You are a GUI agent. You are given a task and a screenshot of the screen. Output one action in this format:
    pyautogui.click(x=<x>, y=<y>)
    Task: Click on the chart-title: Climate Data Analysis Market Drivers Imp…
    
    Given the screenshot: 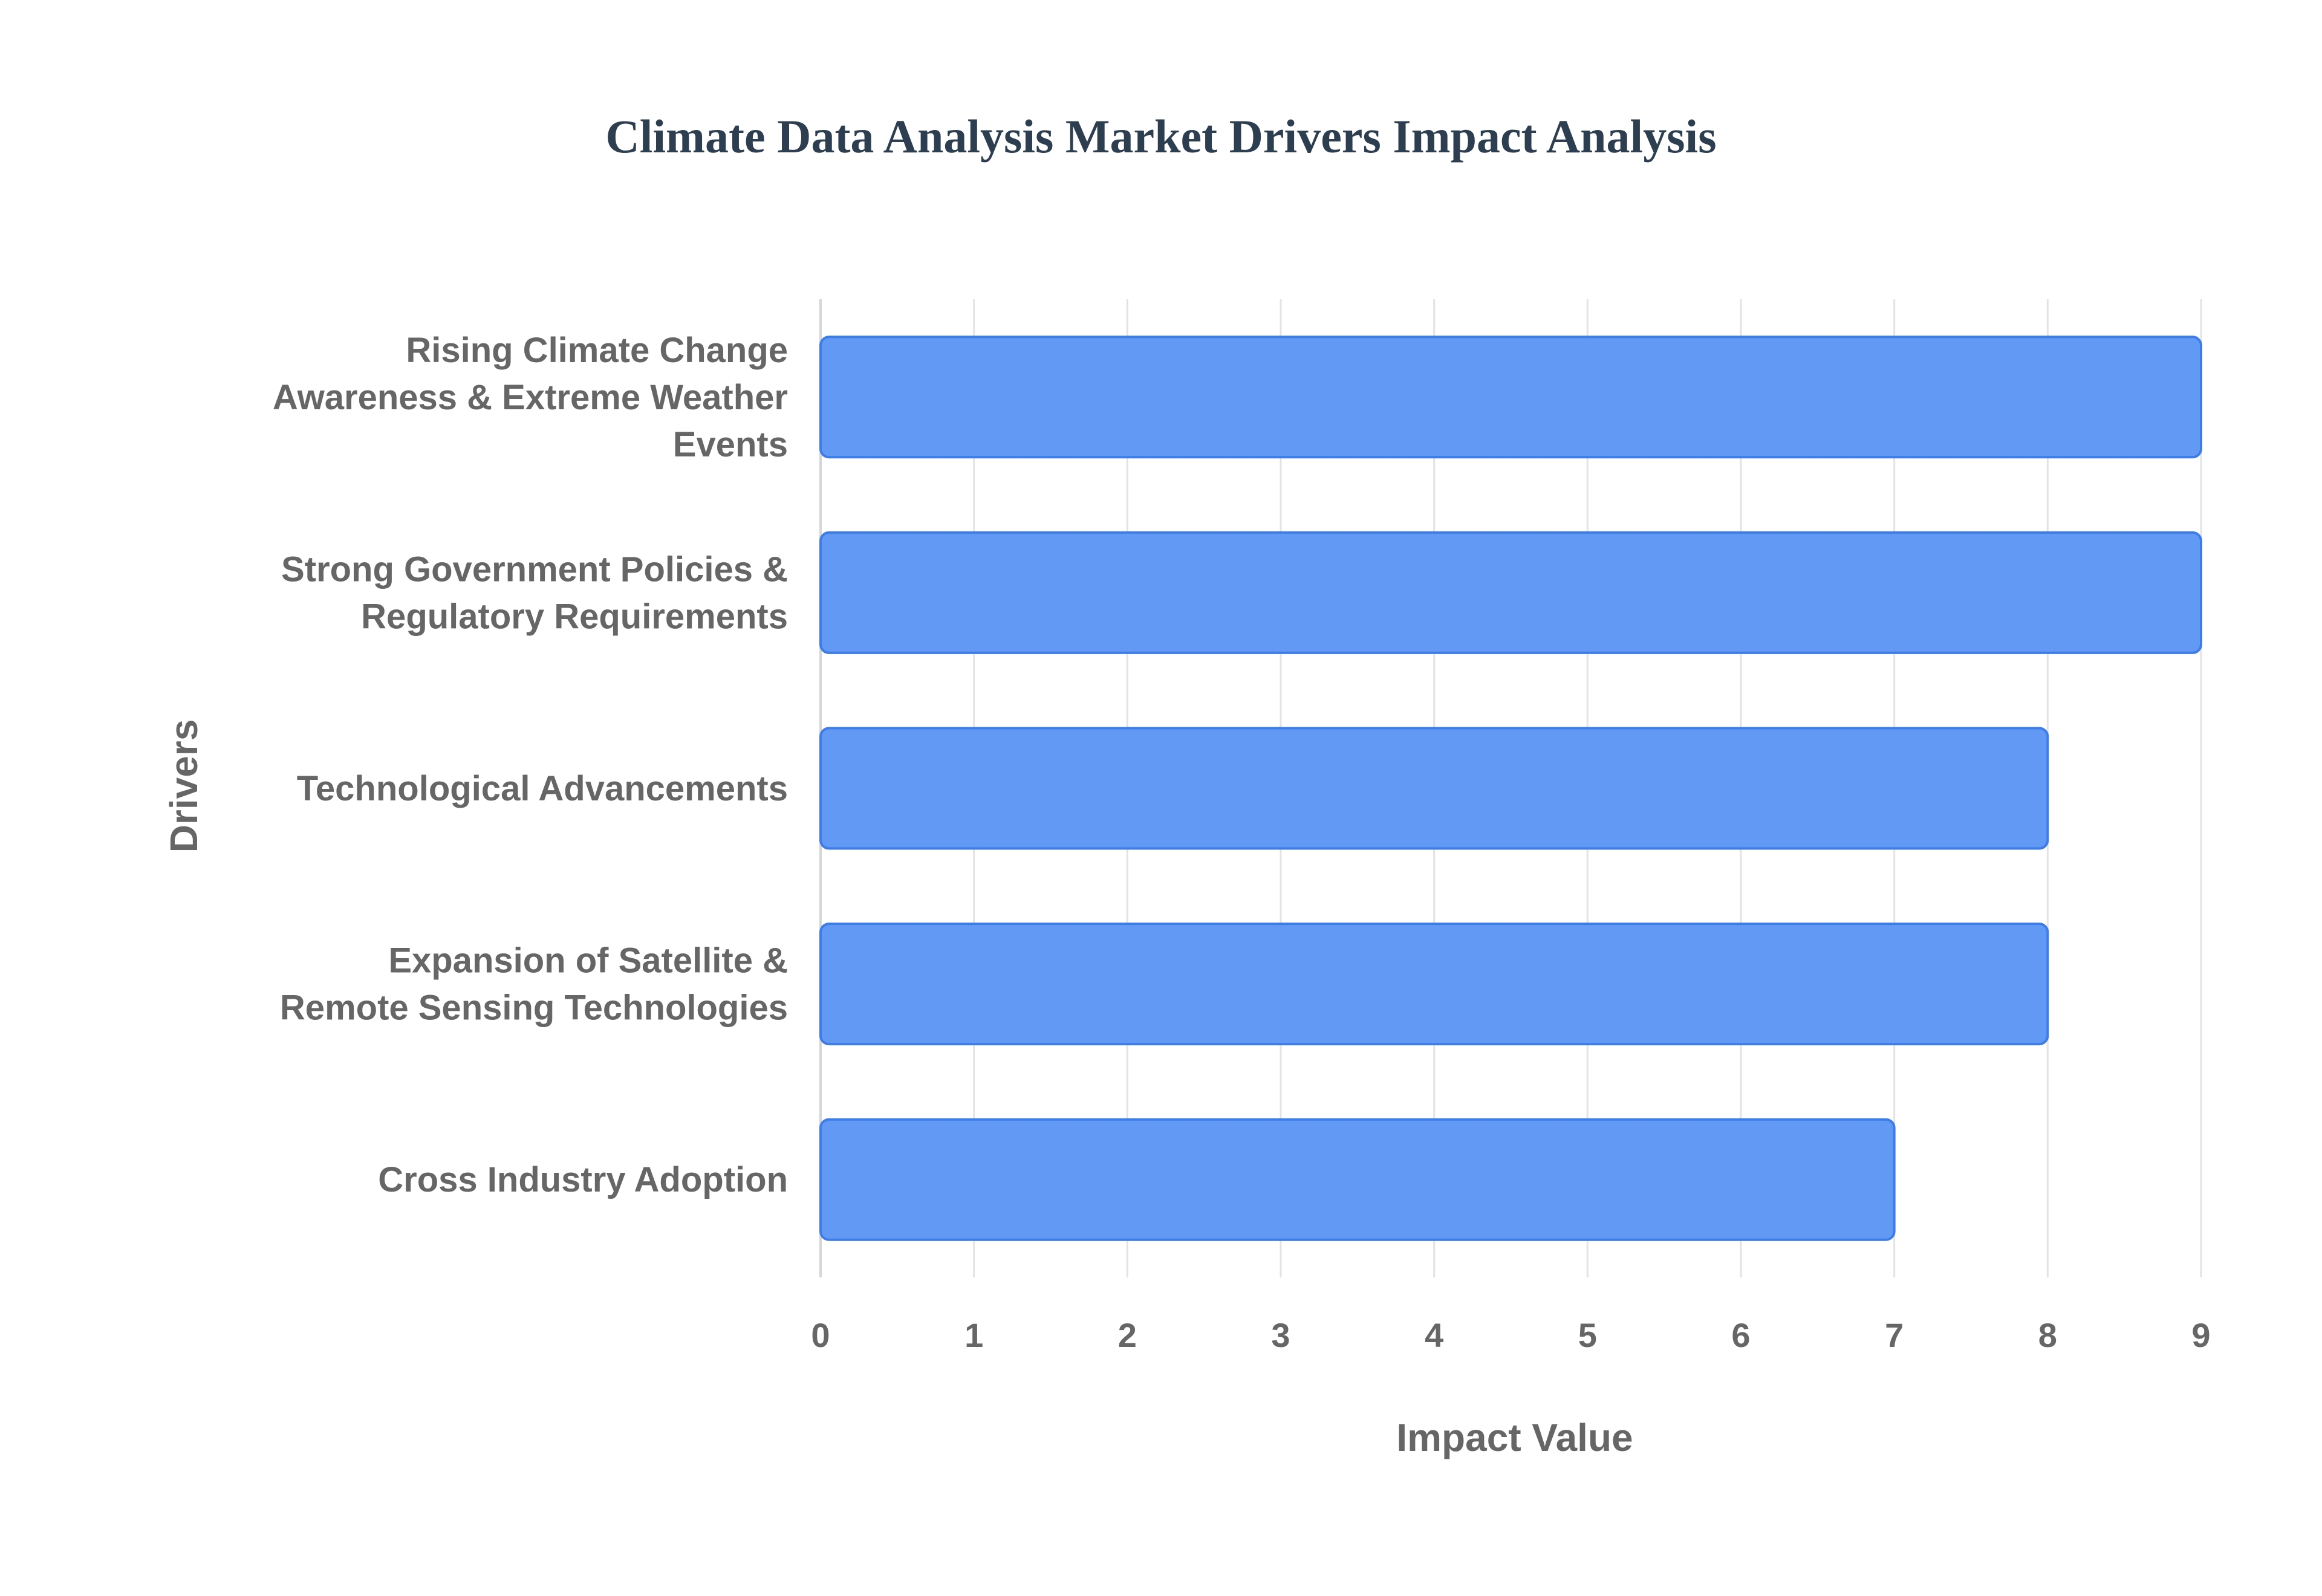 What is the action you would take?
    pyautogui.click(x=1160, y=136)
    